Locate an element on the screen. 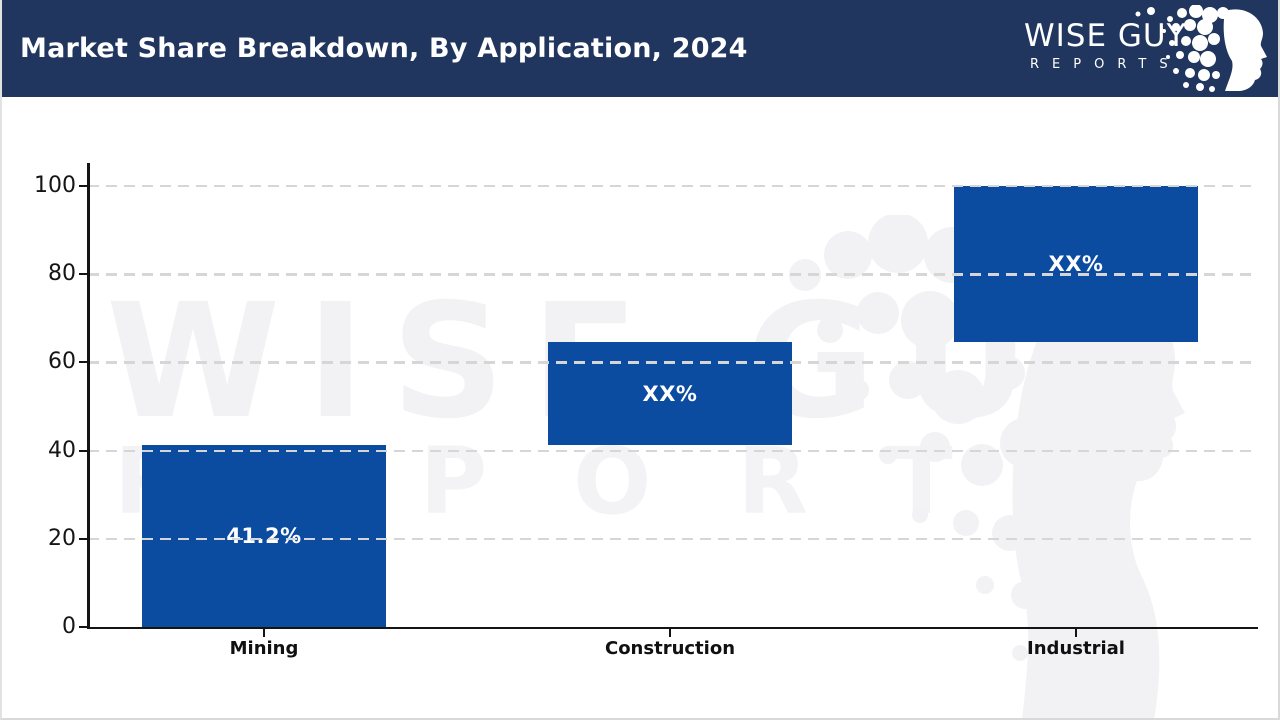  x-axis-line is located at coordinates (672, 627).